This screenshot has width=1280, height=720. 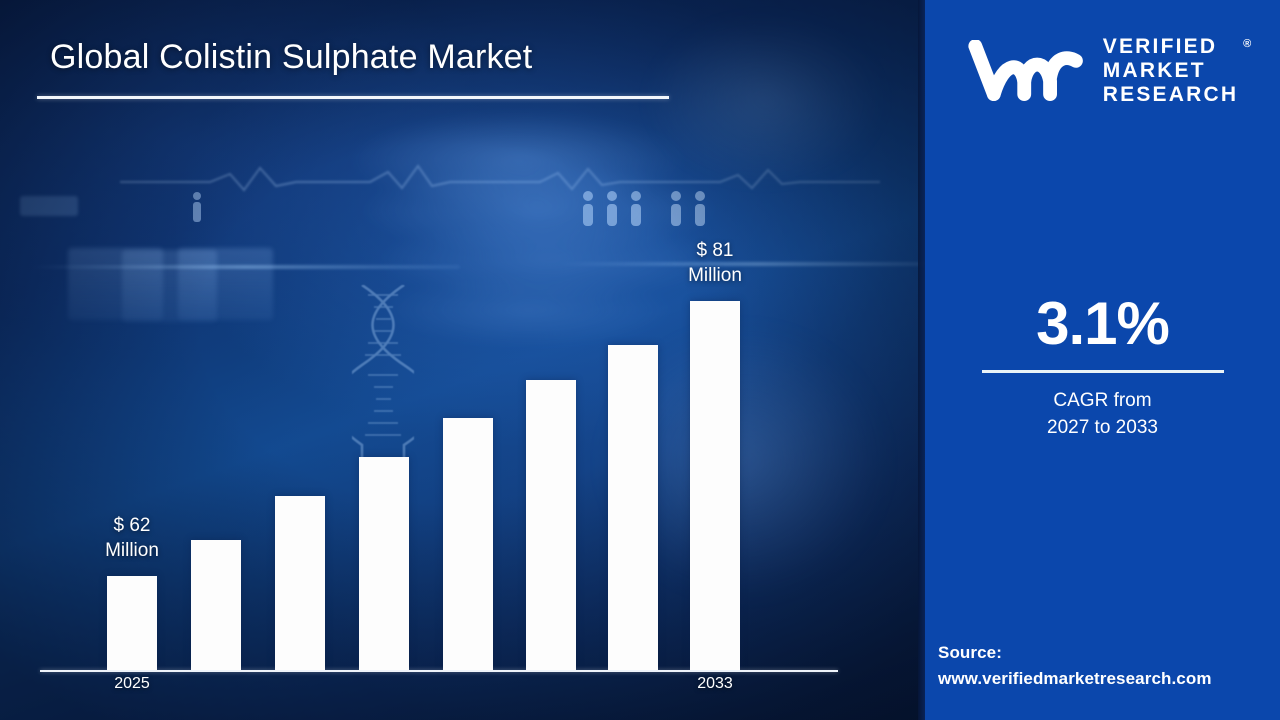 I want to click on title-underline, so click(x=353, y=97).